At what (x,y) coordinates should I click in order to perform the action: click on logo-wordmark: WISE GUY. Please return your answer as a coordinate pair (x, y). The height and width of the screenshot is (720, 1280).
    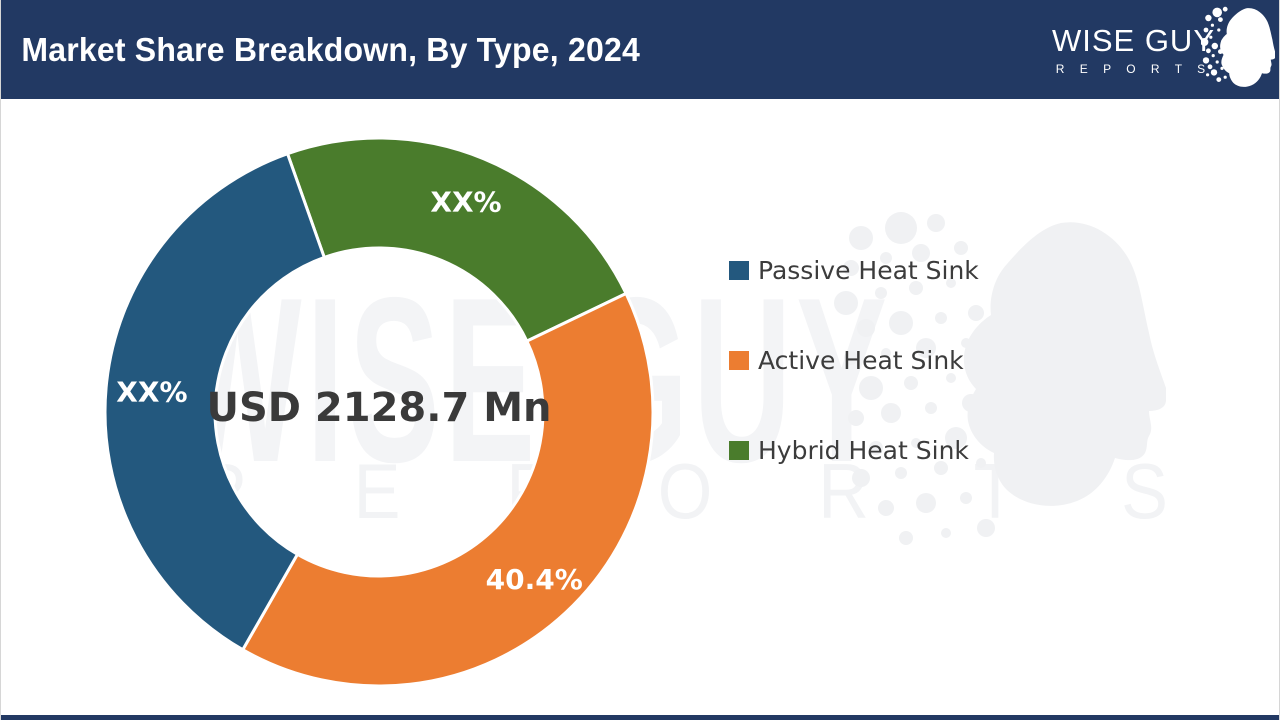
    Looking at the image, I should click on (1133, 40).